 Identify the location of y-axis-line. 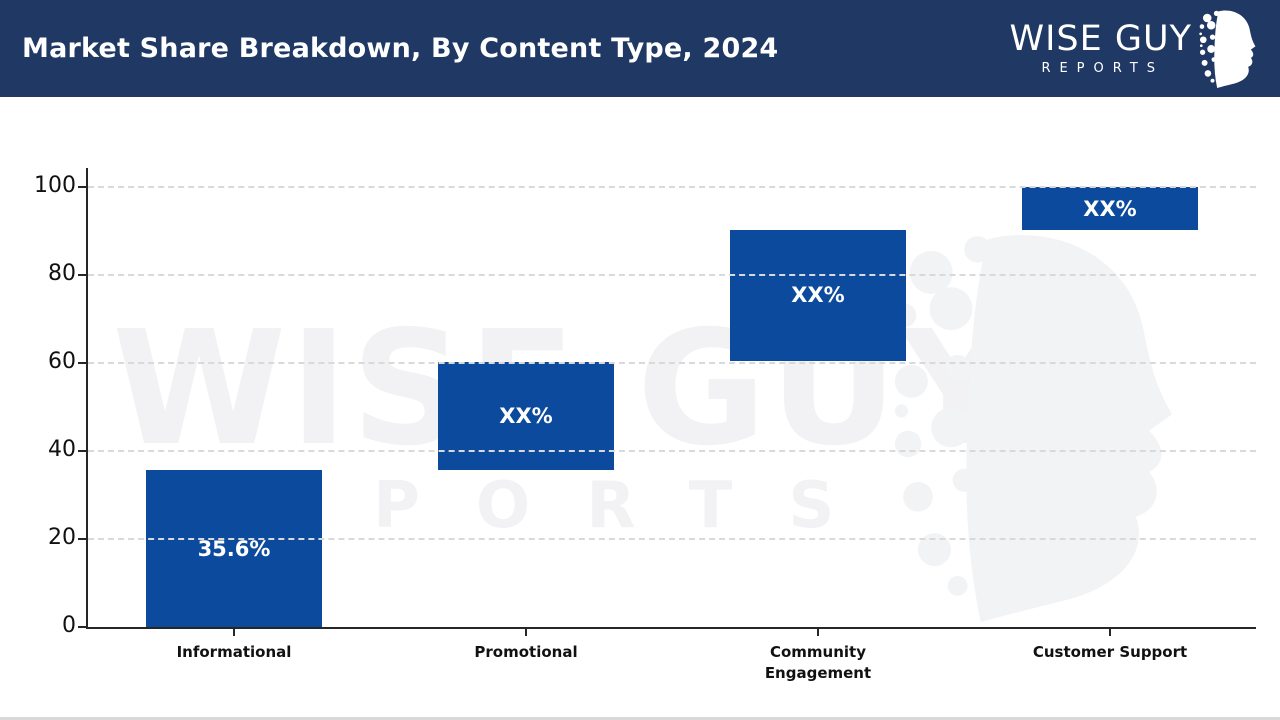
(87, 398).